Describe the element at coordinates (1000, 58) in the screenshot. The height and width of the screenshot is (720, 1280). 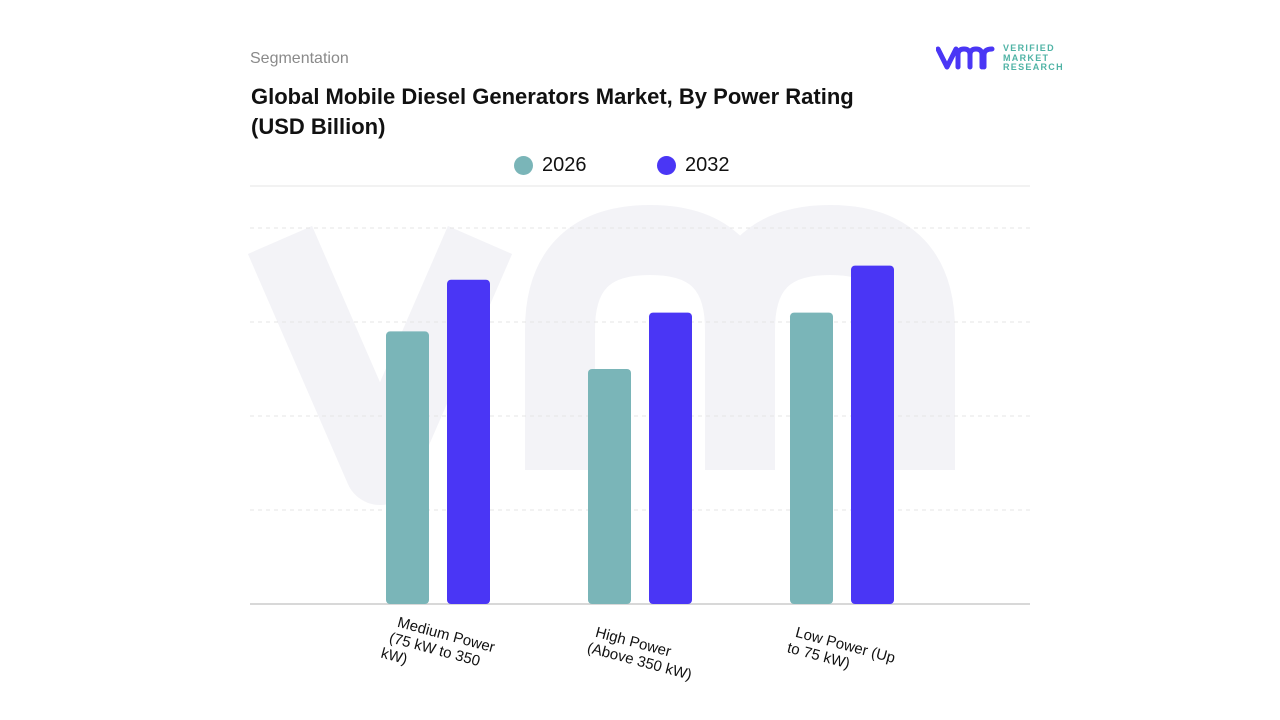
I see `vmr-logo: VERIFIED MARKET RESEARCH` at that location.